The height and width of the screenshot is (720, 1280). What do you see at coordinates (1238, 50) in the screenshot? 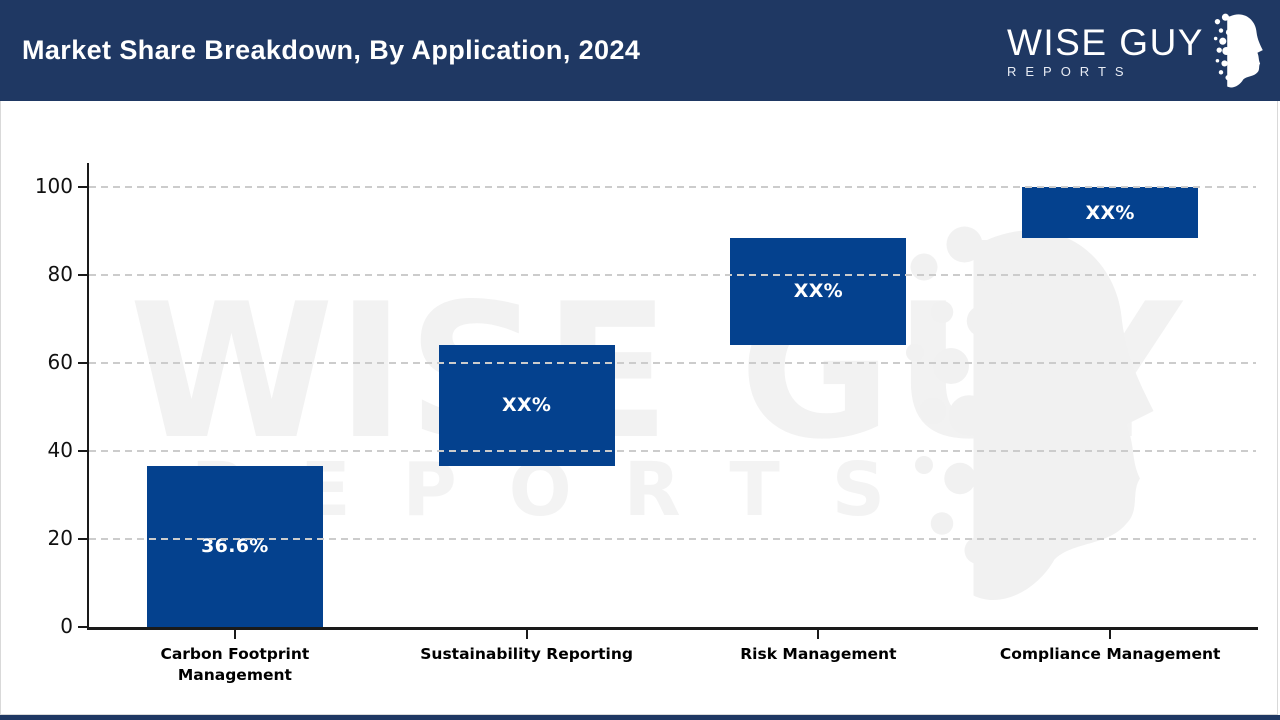
I see `brand-head-icon` at bounding box center [1238, 50].